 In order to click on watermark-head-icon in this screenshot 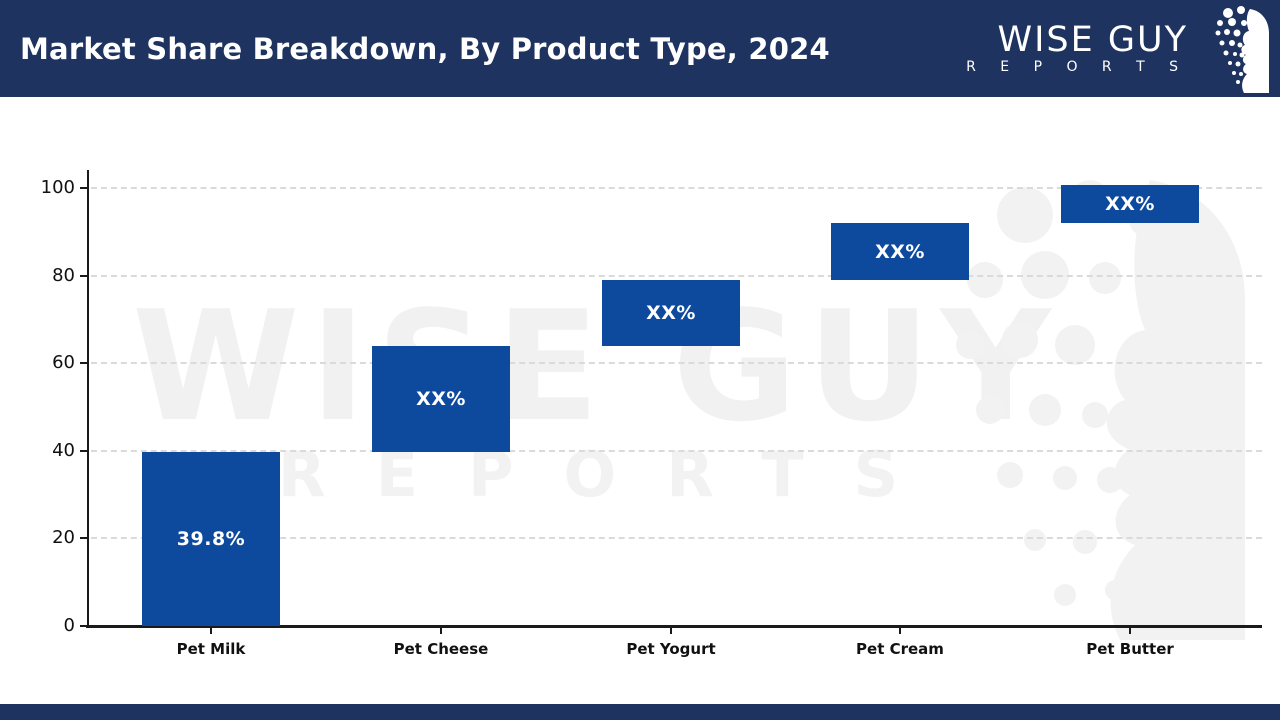, I will do `click(1100, 410)`.